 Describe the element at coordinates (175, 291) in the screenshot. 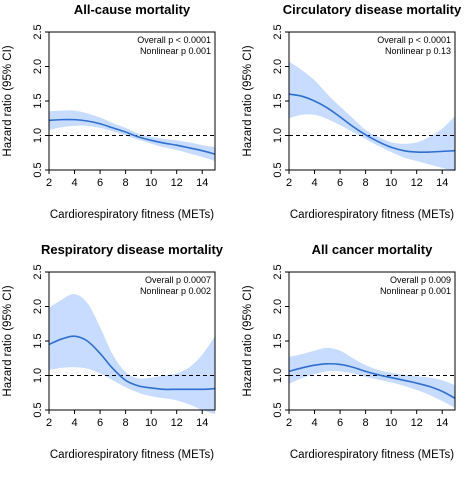

I see `p-value-annotation: Nonlinear p 0.002` at that location.